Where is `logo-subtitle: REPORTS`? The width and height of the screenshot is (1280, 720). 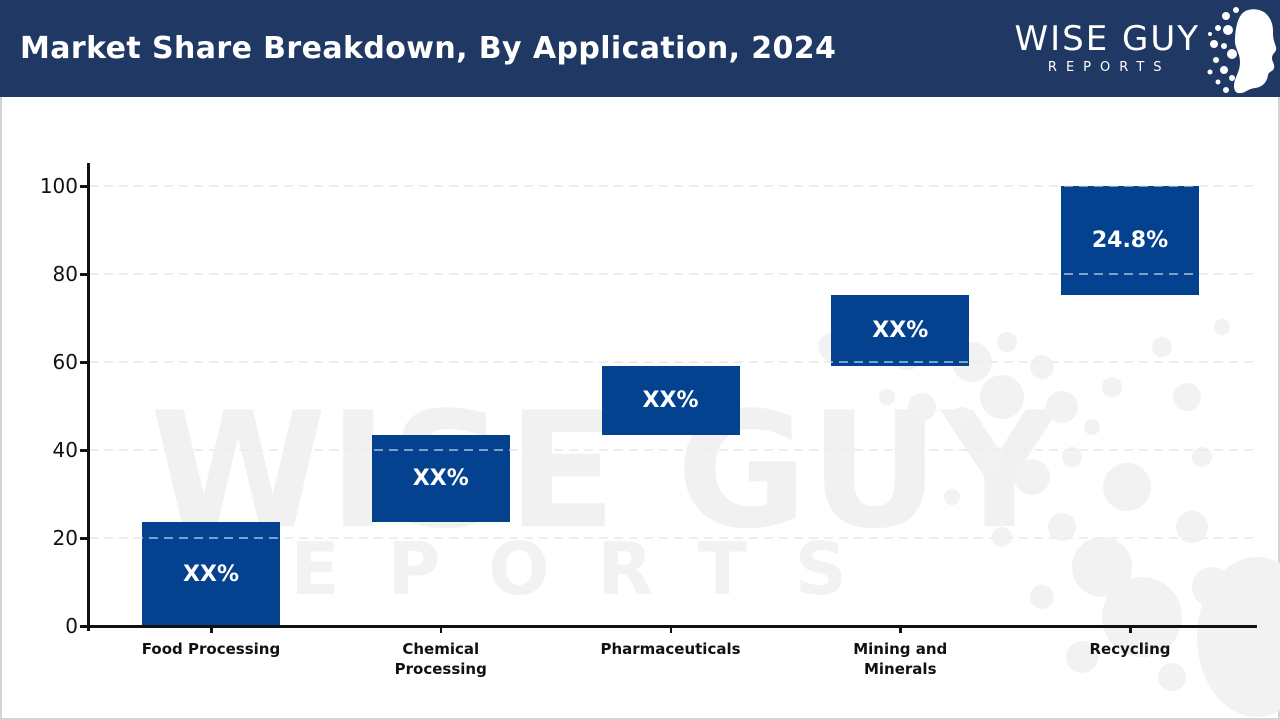 logo-subtitle: REPORTS is located at coordinates (1109, 67).